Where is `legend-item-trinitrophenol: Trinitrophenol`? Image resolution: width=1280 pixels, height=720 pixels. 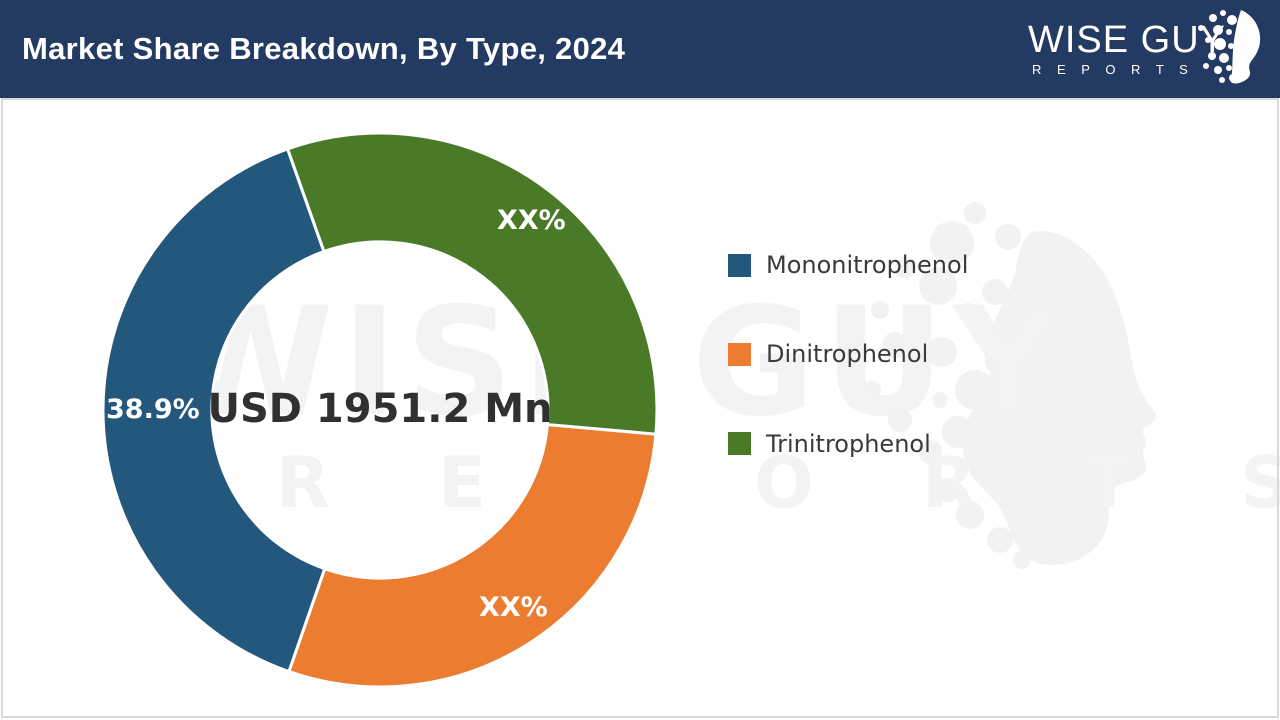
legend-item-trinitrophenol: Trinitrophenol is located at coordinates (848, 443).